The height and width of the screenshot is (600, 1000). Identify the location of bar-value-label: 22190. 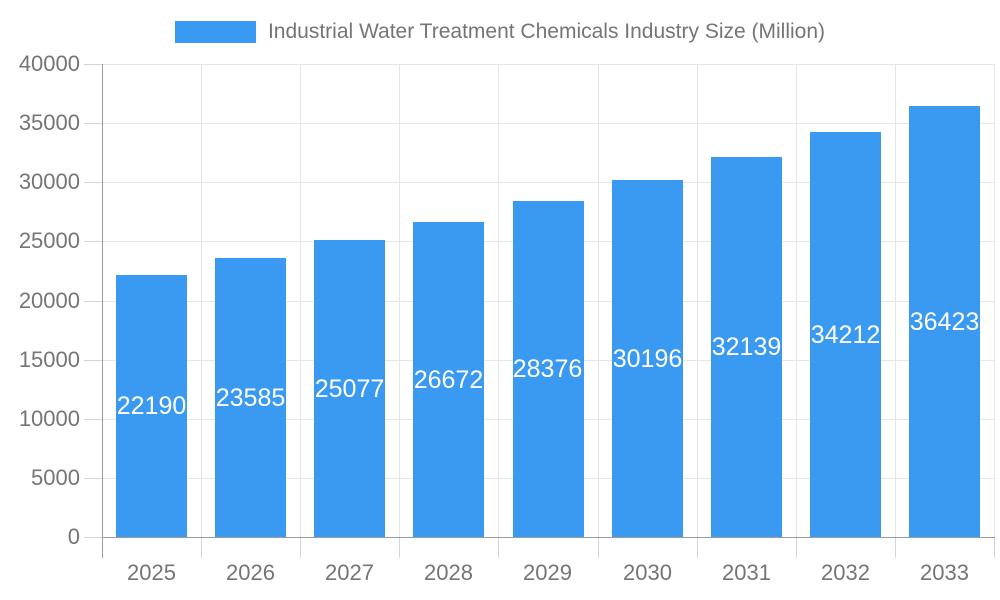
(151, 406).